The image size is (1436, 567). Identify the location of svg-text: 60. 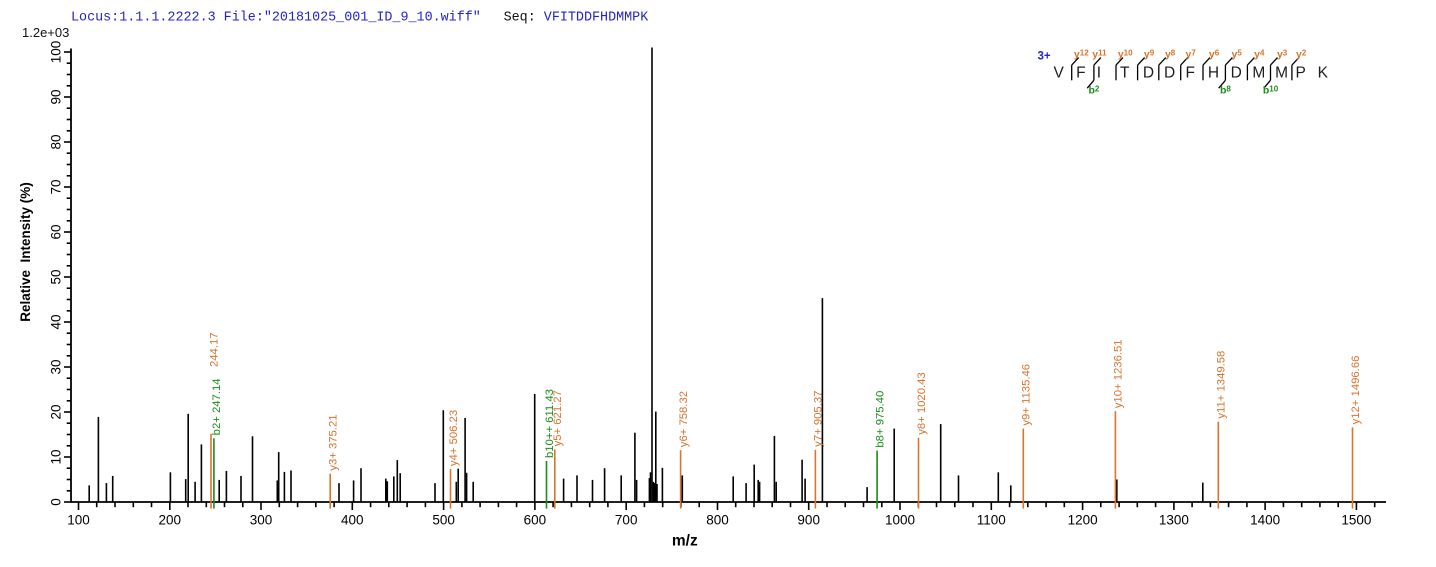
(56, 231).